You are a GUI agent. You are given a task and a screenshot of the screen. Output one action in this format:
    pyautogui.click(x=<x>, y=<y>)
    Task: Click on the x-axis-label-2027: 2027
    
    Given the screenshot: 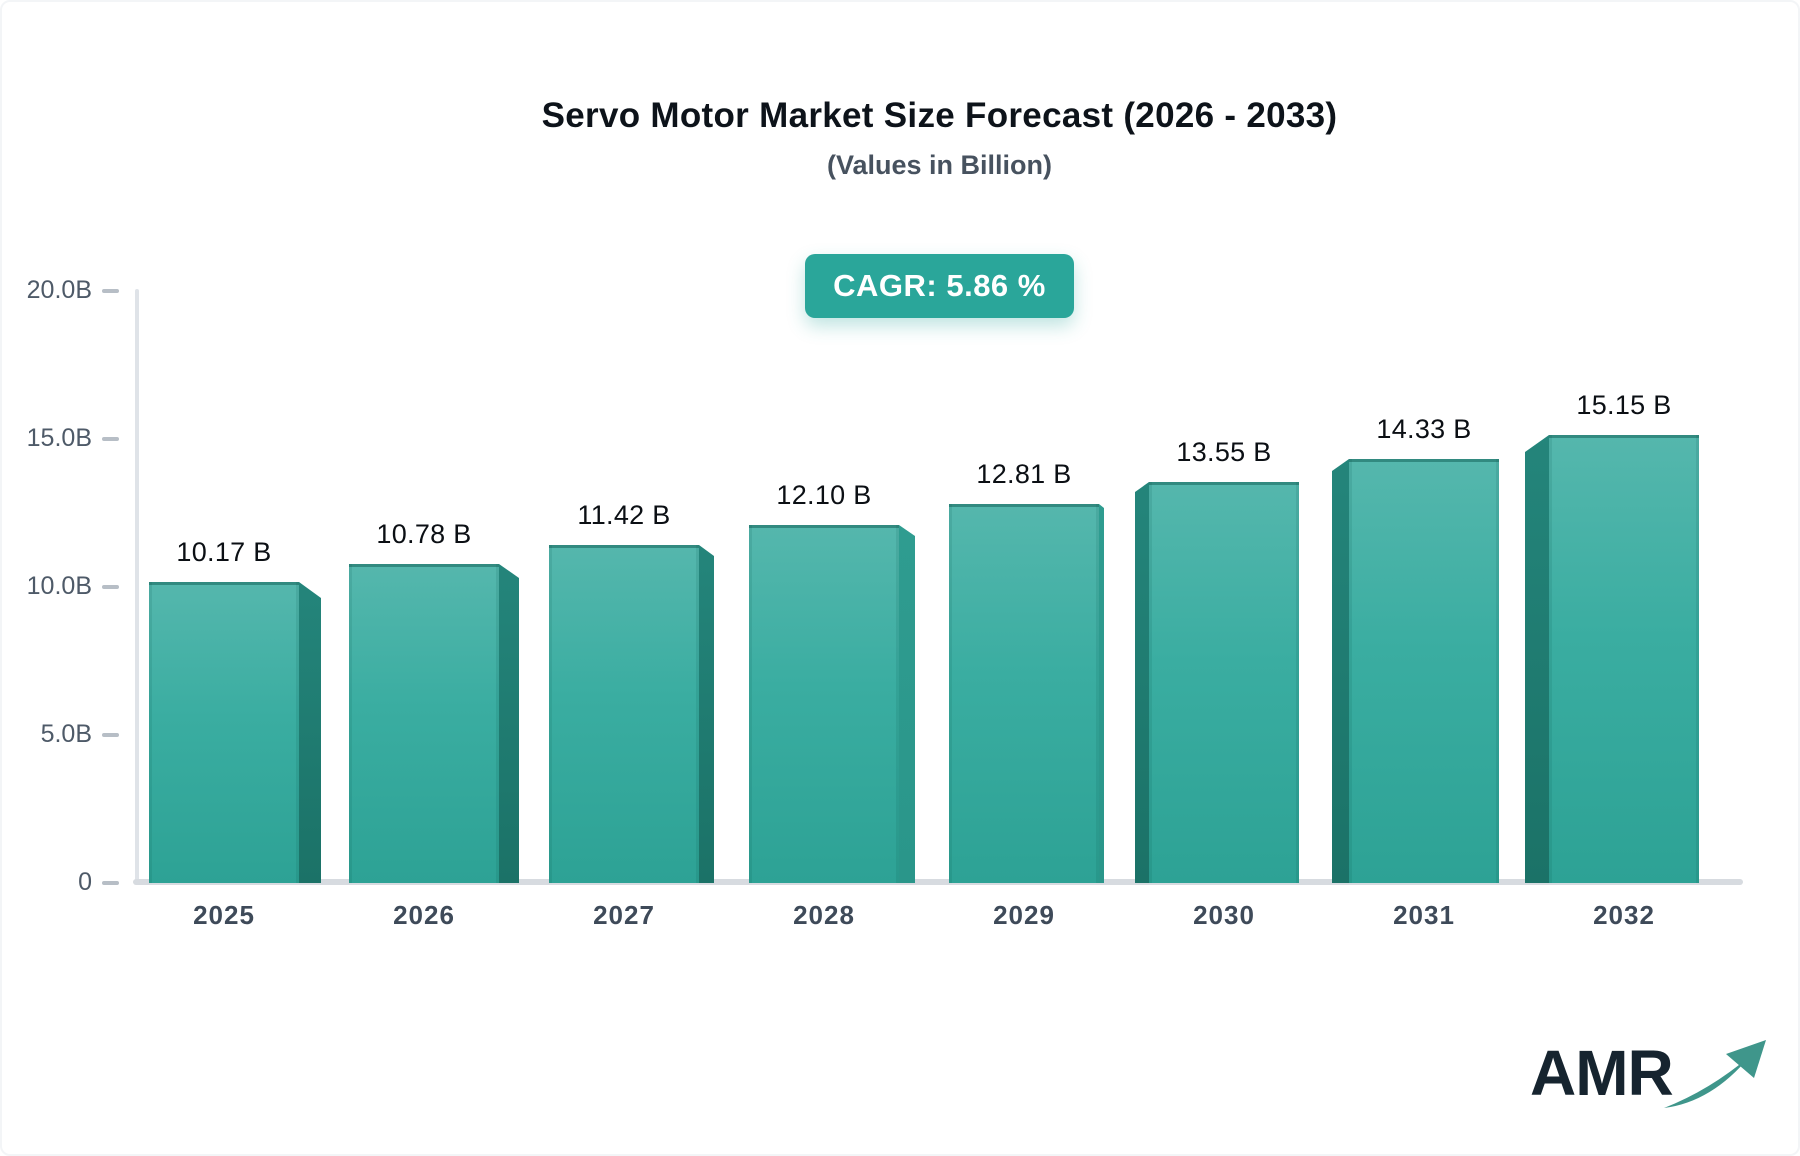 What is the action you would take?
    pyautogui.click(x=624, y=915)
    